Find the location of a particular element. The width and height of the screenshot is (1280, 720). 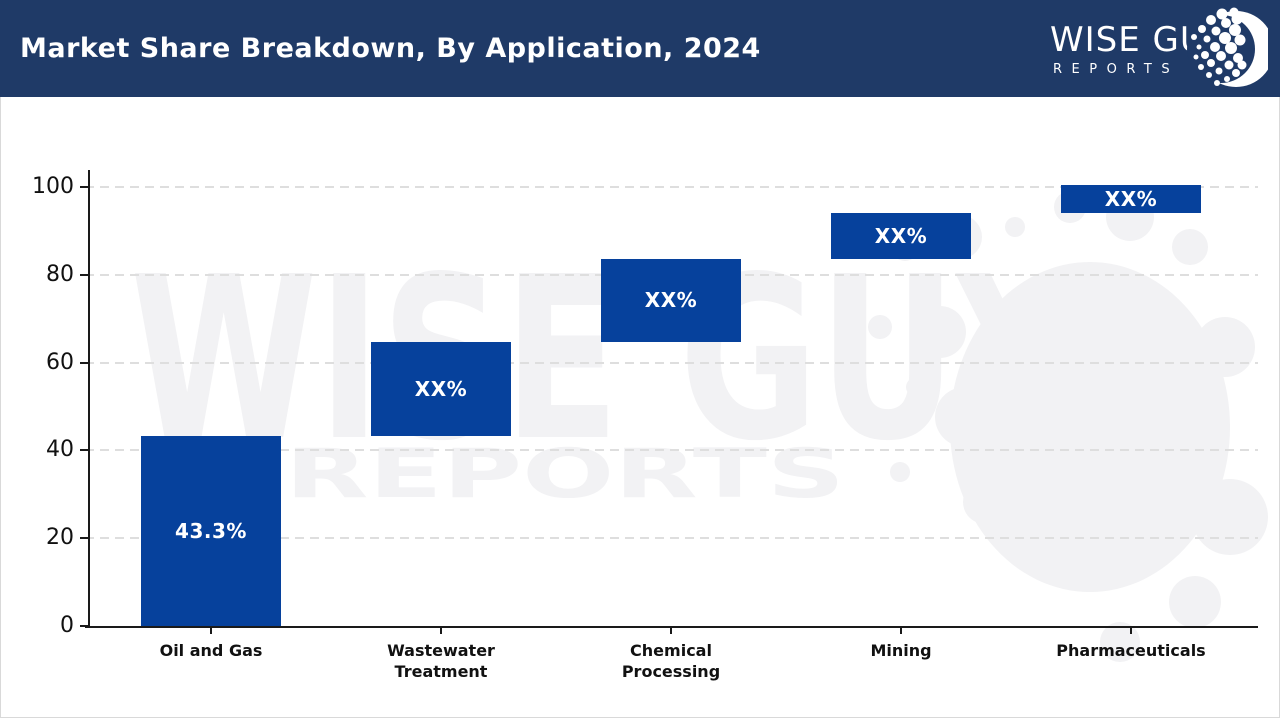

bar-segment: 43.3% is located at coordinates (211, 530).